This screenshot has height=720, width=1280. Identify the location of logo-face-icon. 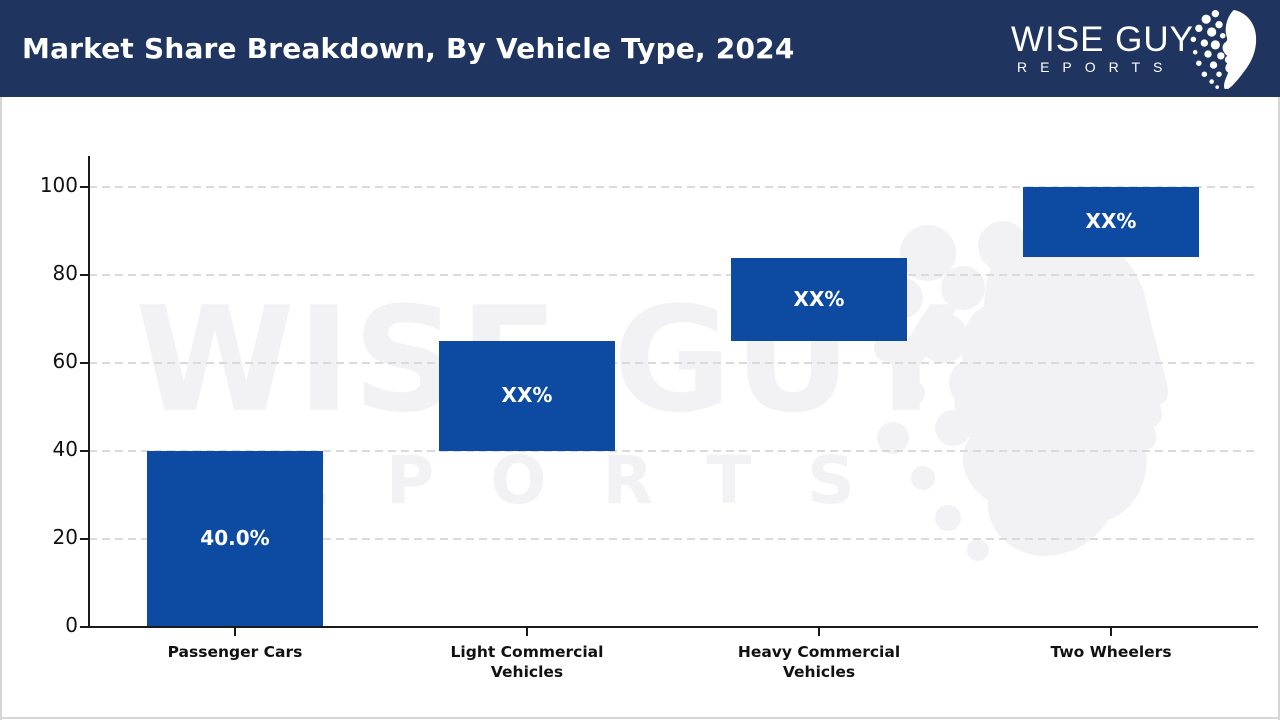
(1223, 49).